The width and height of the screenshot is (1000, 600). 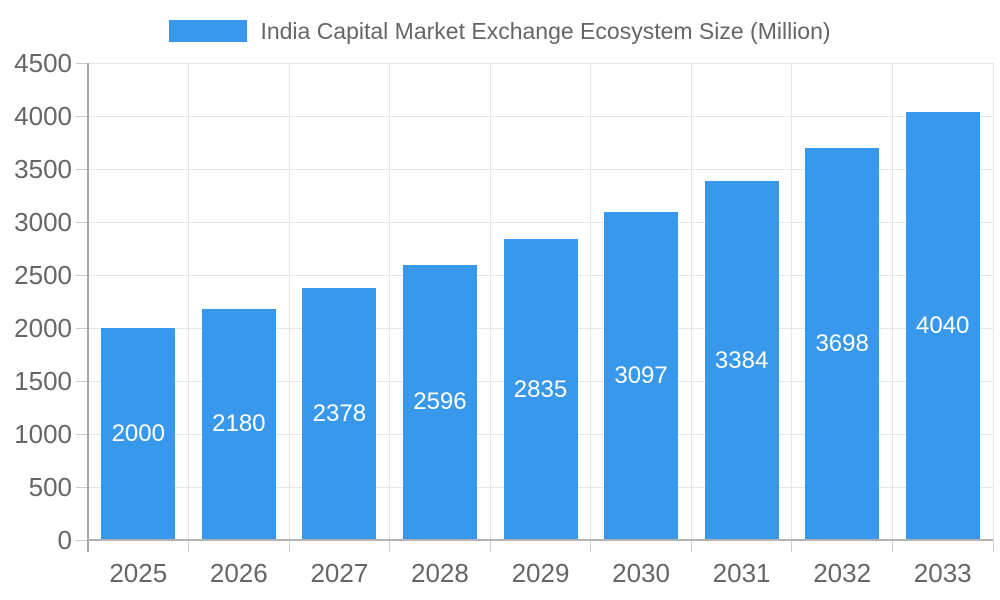 What do you see at coordinates (842, 573) in the screenshot?
I see `x-axis-label: 2032` at bounding box center [842, 573].